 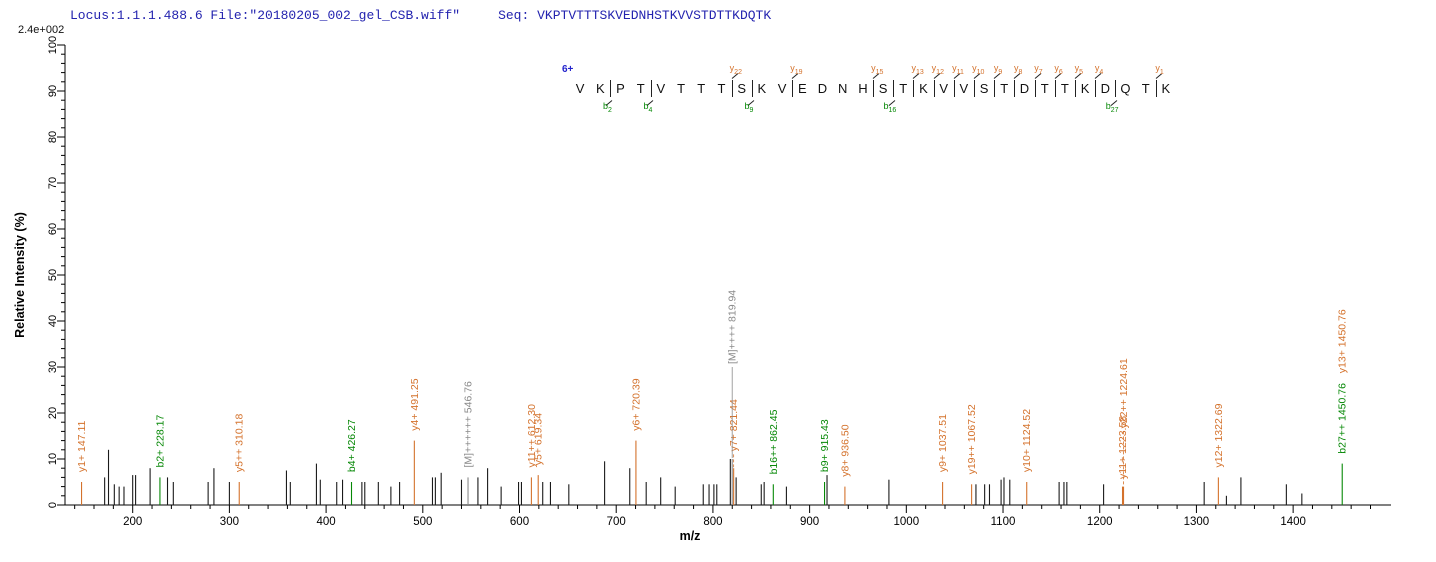 What do you see at coordinates (907, 522) in the screenshot?
I see `x-tick-label: 1000` at bounding box center [907, 522].